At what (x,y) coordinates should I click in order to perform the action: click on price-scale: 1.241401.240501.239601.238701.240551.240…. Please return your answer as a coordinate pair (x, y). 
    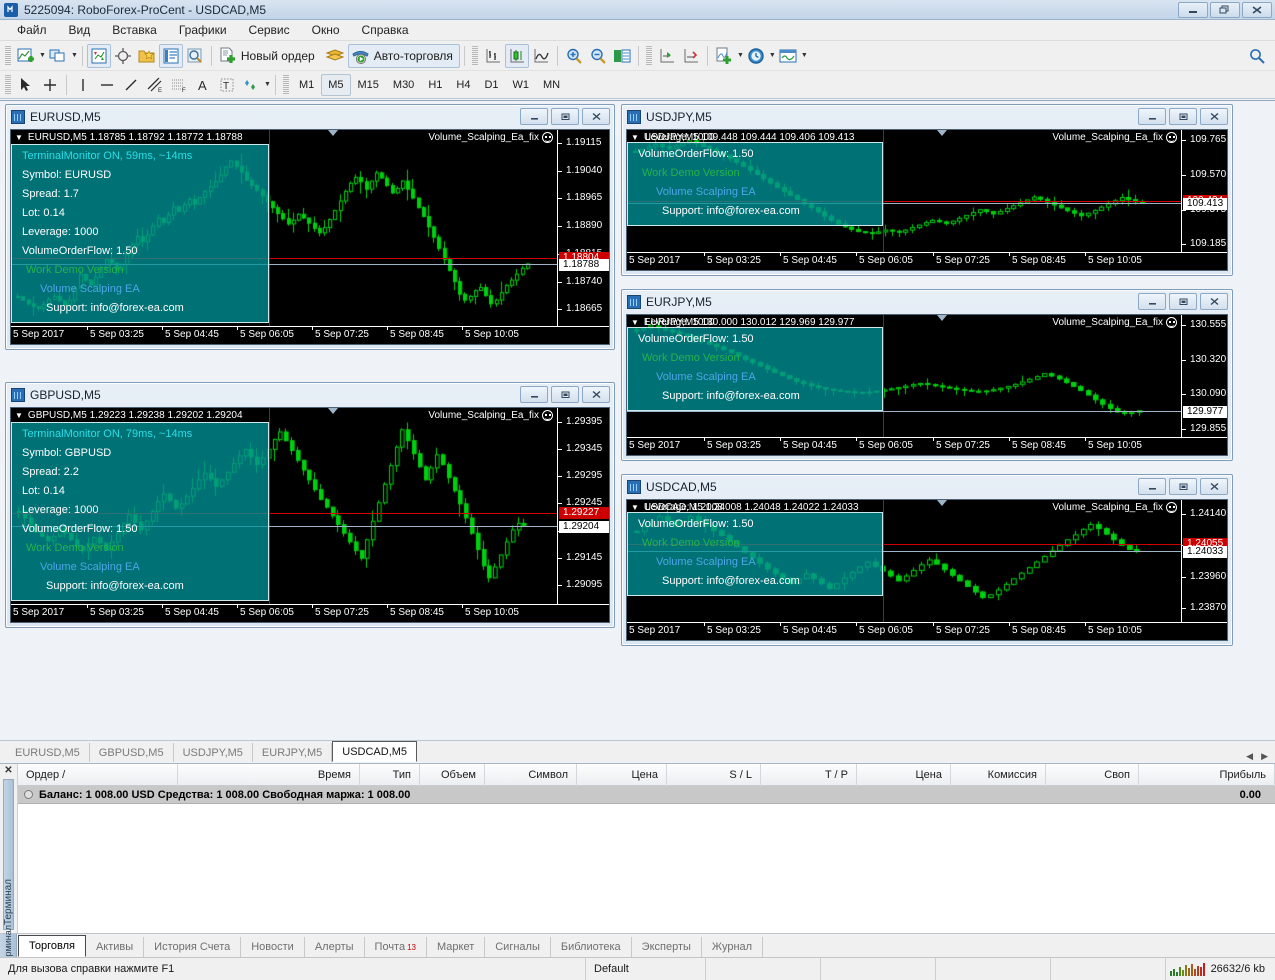
    Looking at the image, I should click on (1204, 561).